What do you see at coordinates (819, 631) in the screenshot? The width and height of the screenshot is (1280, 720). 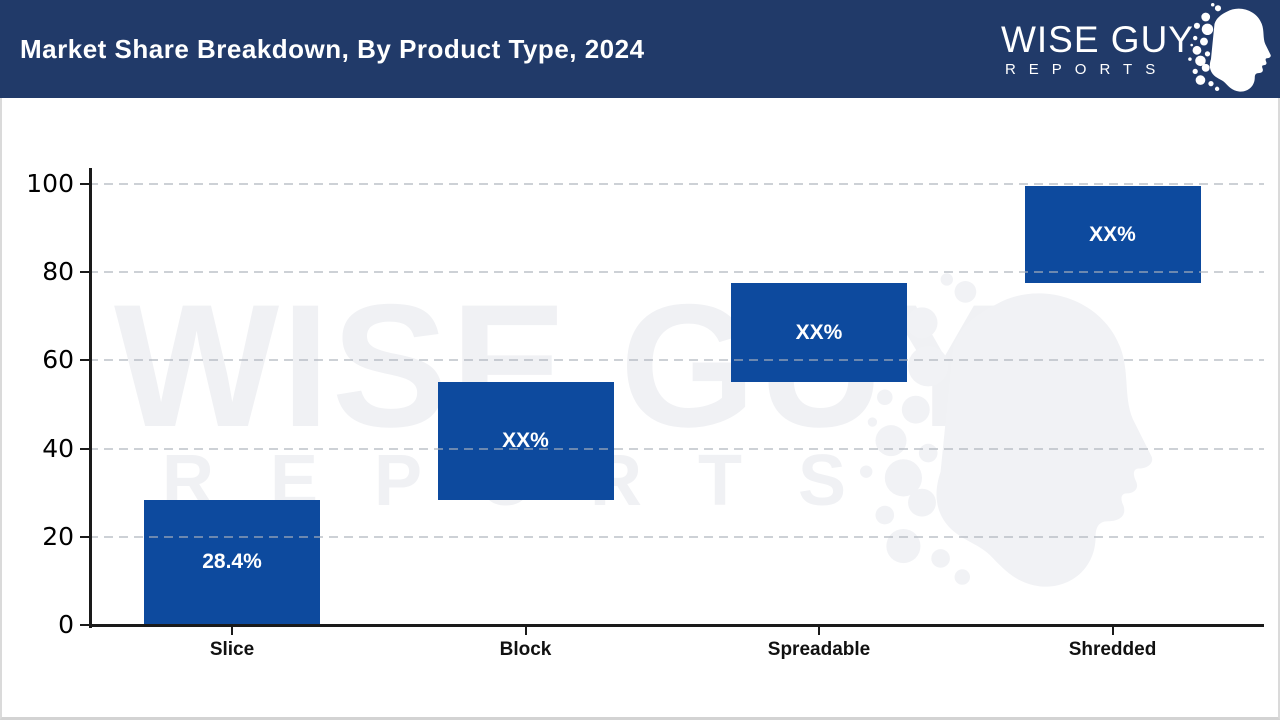 I see `x-tick-spreadable` at bounding box center [819, 631].